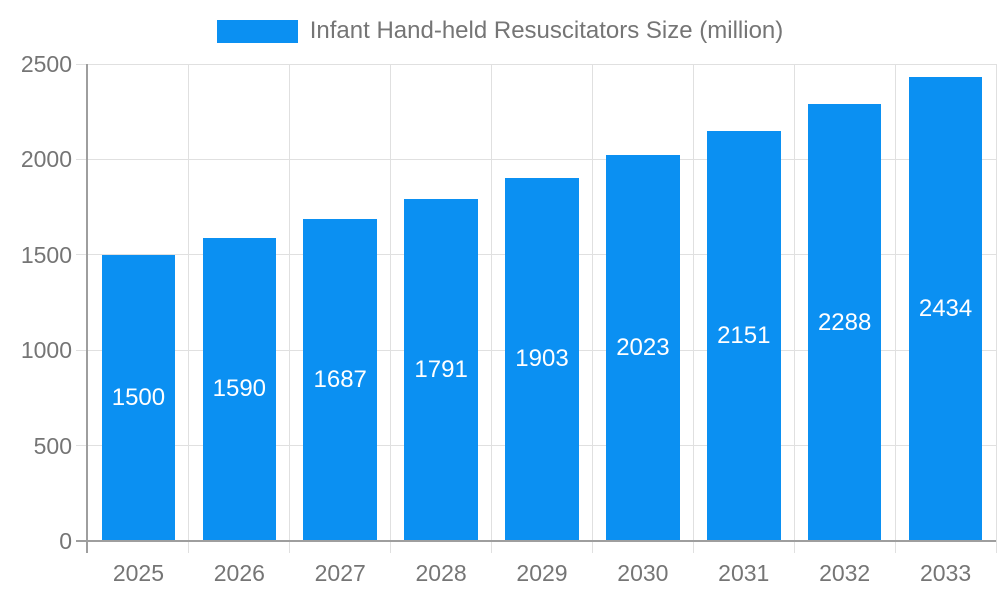  What do you see at coordinates (46, 159) in the screenshot?
I see `y-axis-tick-label: 2000` at bounding box center [46, 159].